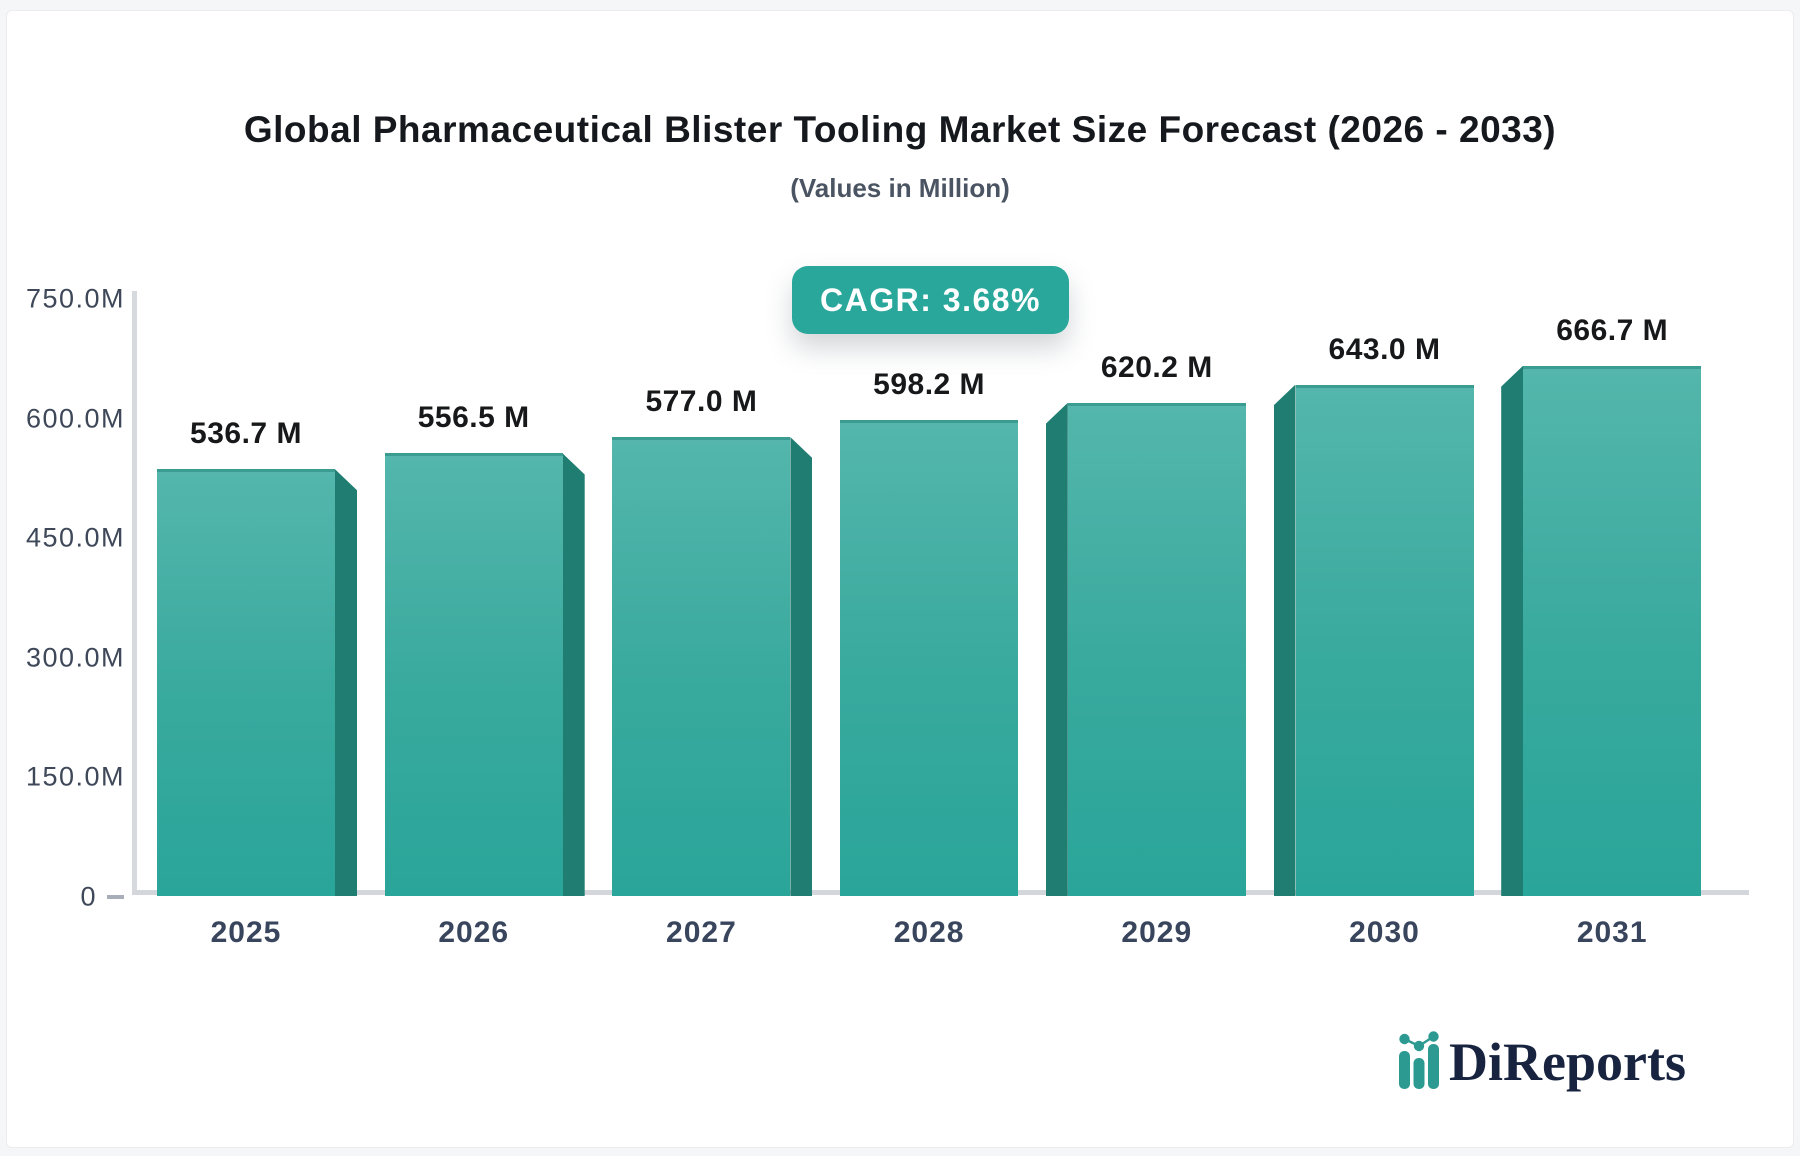 The image size is (1800, 1156). Describe the element at coordinates (929, 658) in the screenshot. I see `bar-2028` at that location.